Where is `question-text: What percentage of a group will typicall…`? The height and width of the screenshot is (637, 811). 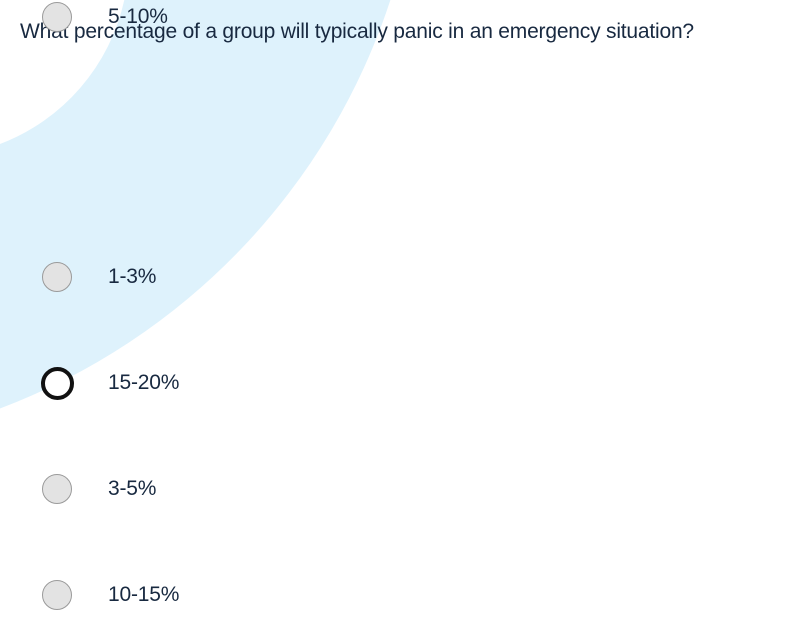 question-text: What percentage of a group will typicall… is located at coordinates (357, 31).